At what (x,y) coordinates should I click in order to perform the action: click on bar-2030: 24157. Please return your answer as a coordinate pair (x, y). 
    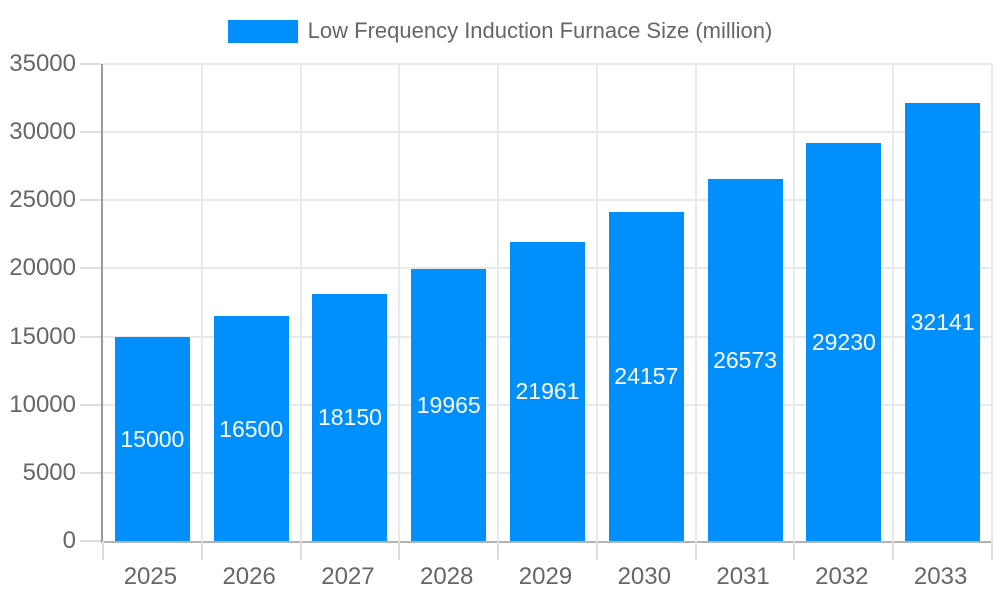
    Looking at the image, I should click on (646, 376).